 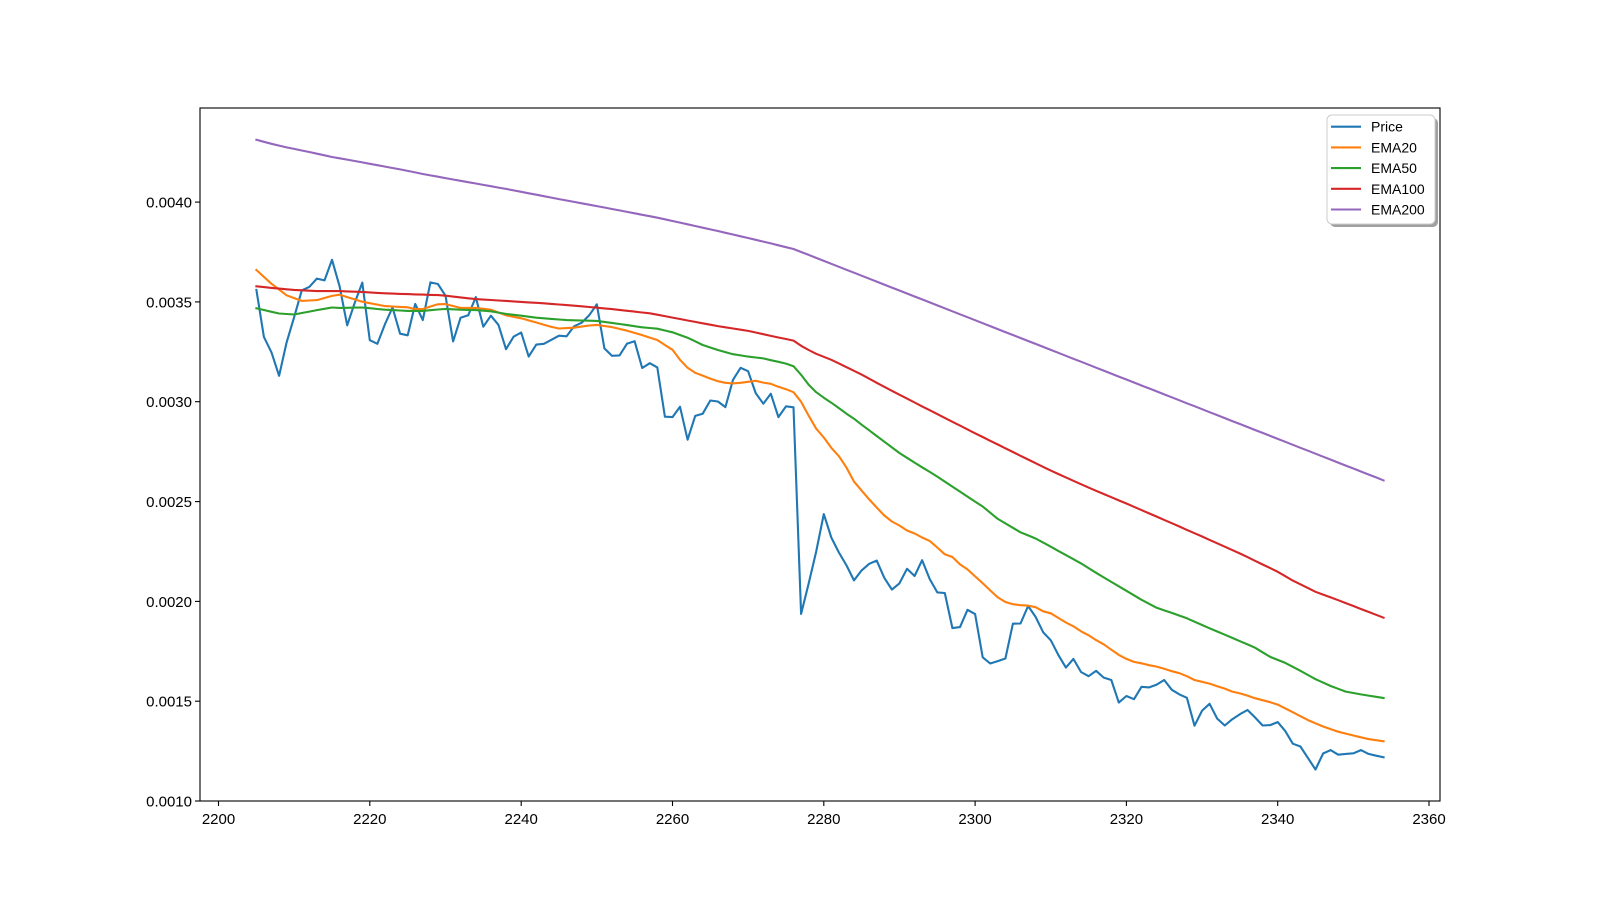 I want to click on svg-text: 2320, so click(x=1126, y=819).